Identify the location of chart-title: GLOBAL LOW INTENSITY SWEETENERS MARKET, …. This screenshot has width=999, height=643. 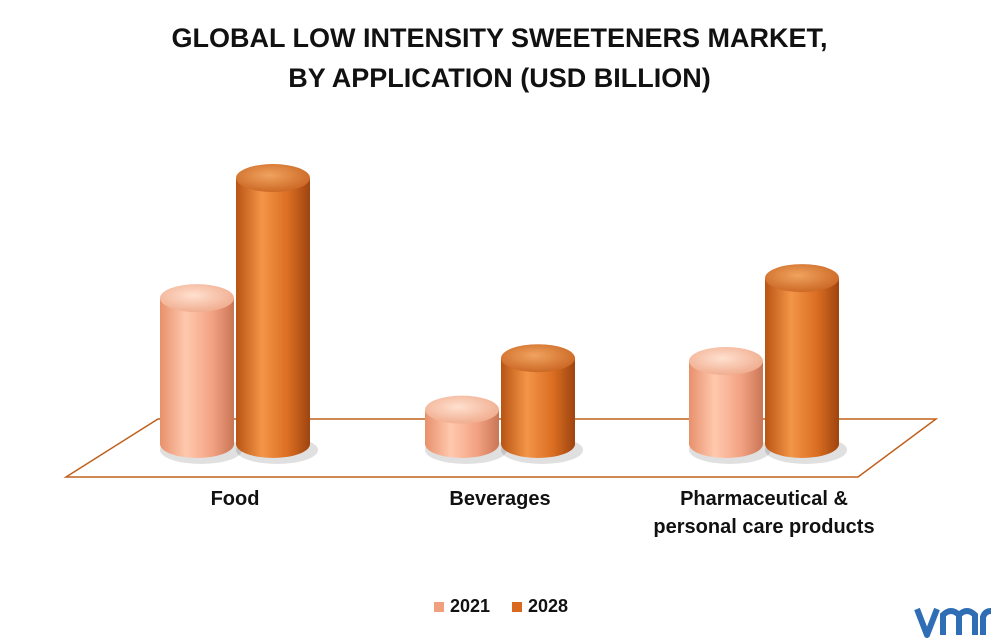
(499, 58).